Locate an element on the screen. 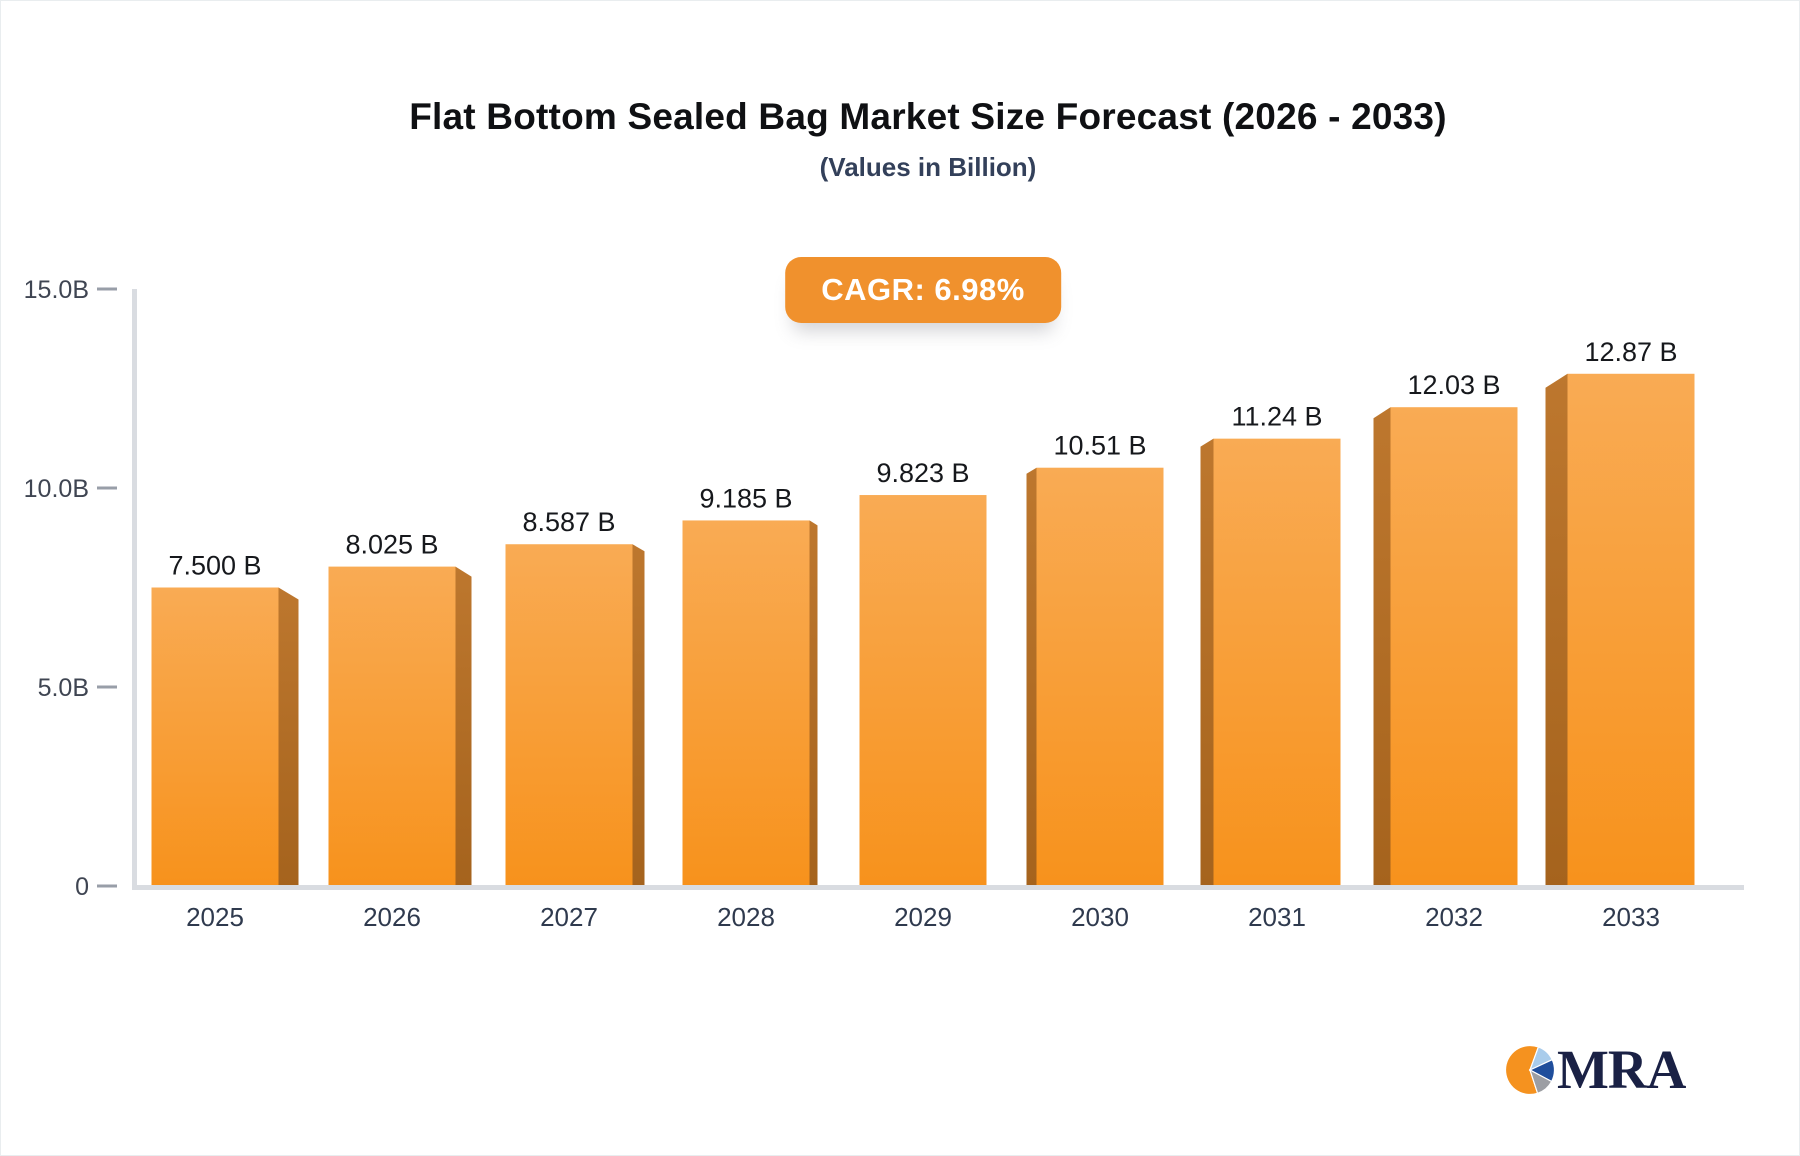 This screenshot has width=1800, height=1156. bar-2029 is located at coordinates (923, 690).